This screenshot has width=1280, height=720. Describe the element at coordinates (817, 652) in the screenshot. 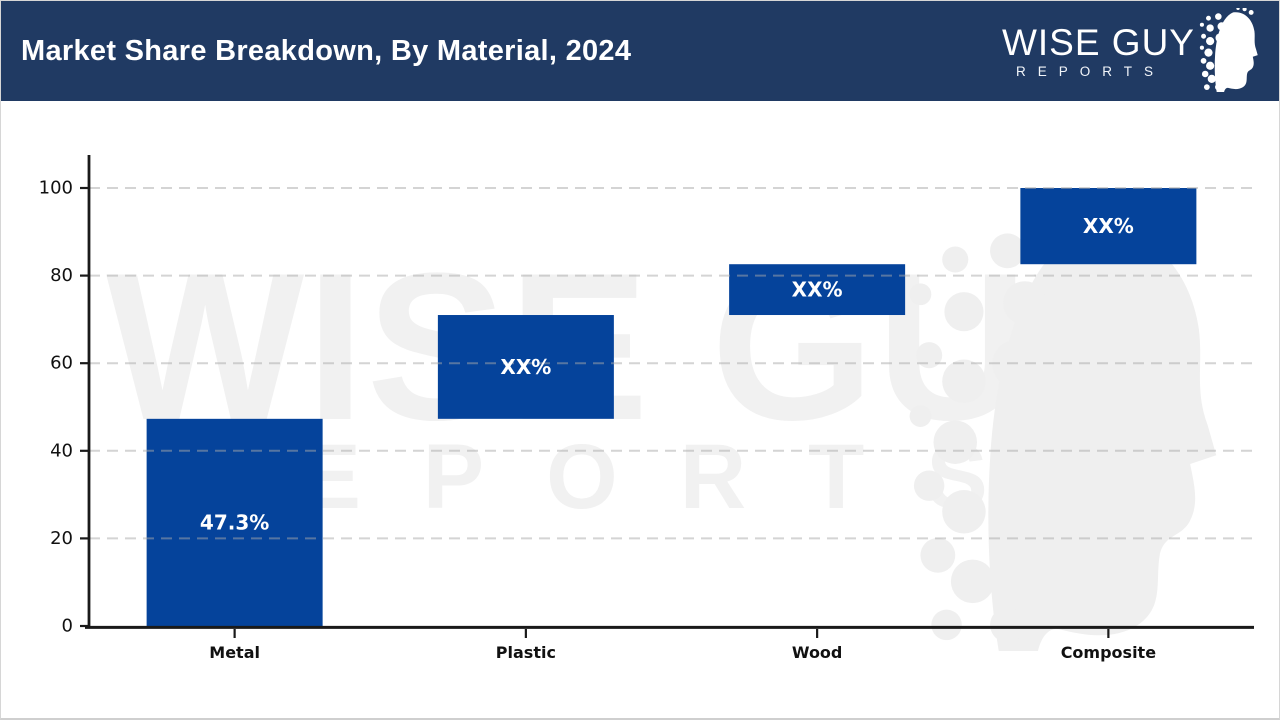

I see `x-label-wood: Wood` at that location.